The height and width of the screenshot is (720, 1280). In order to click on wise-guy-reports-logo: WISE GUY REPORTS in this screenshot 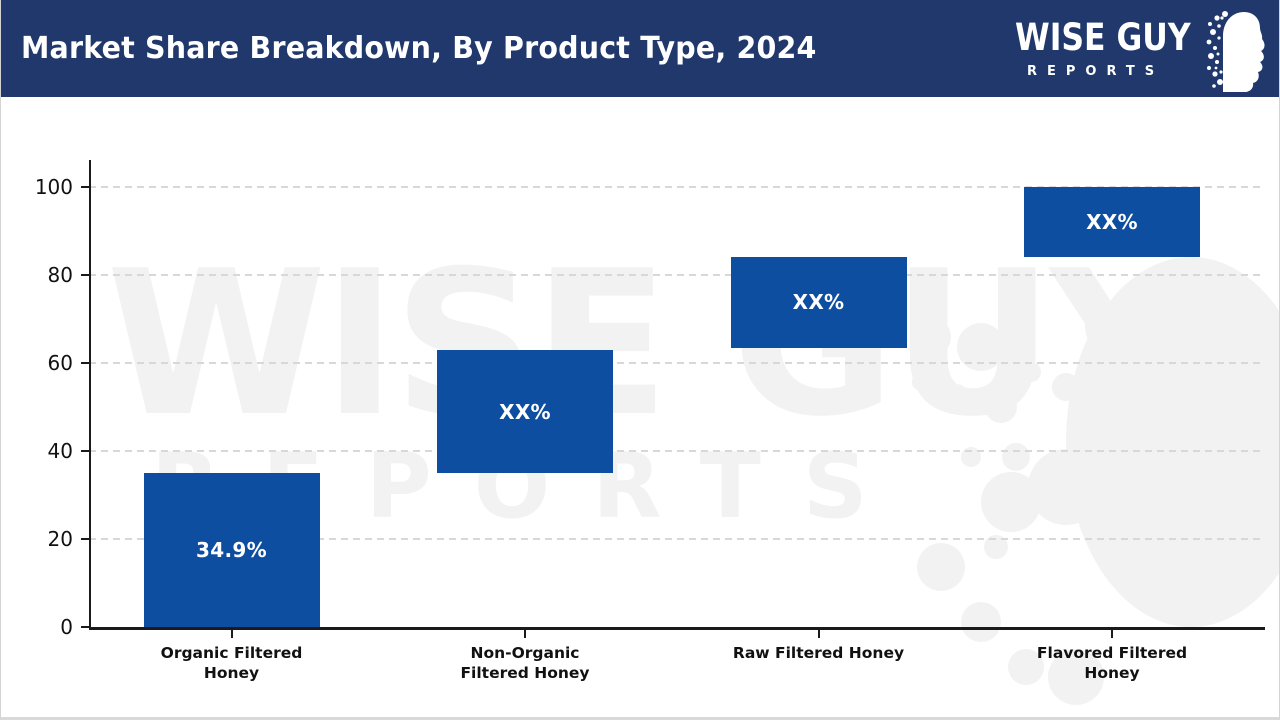, I will do `click(1141, 50)`.